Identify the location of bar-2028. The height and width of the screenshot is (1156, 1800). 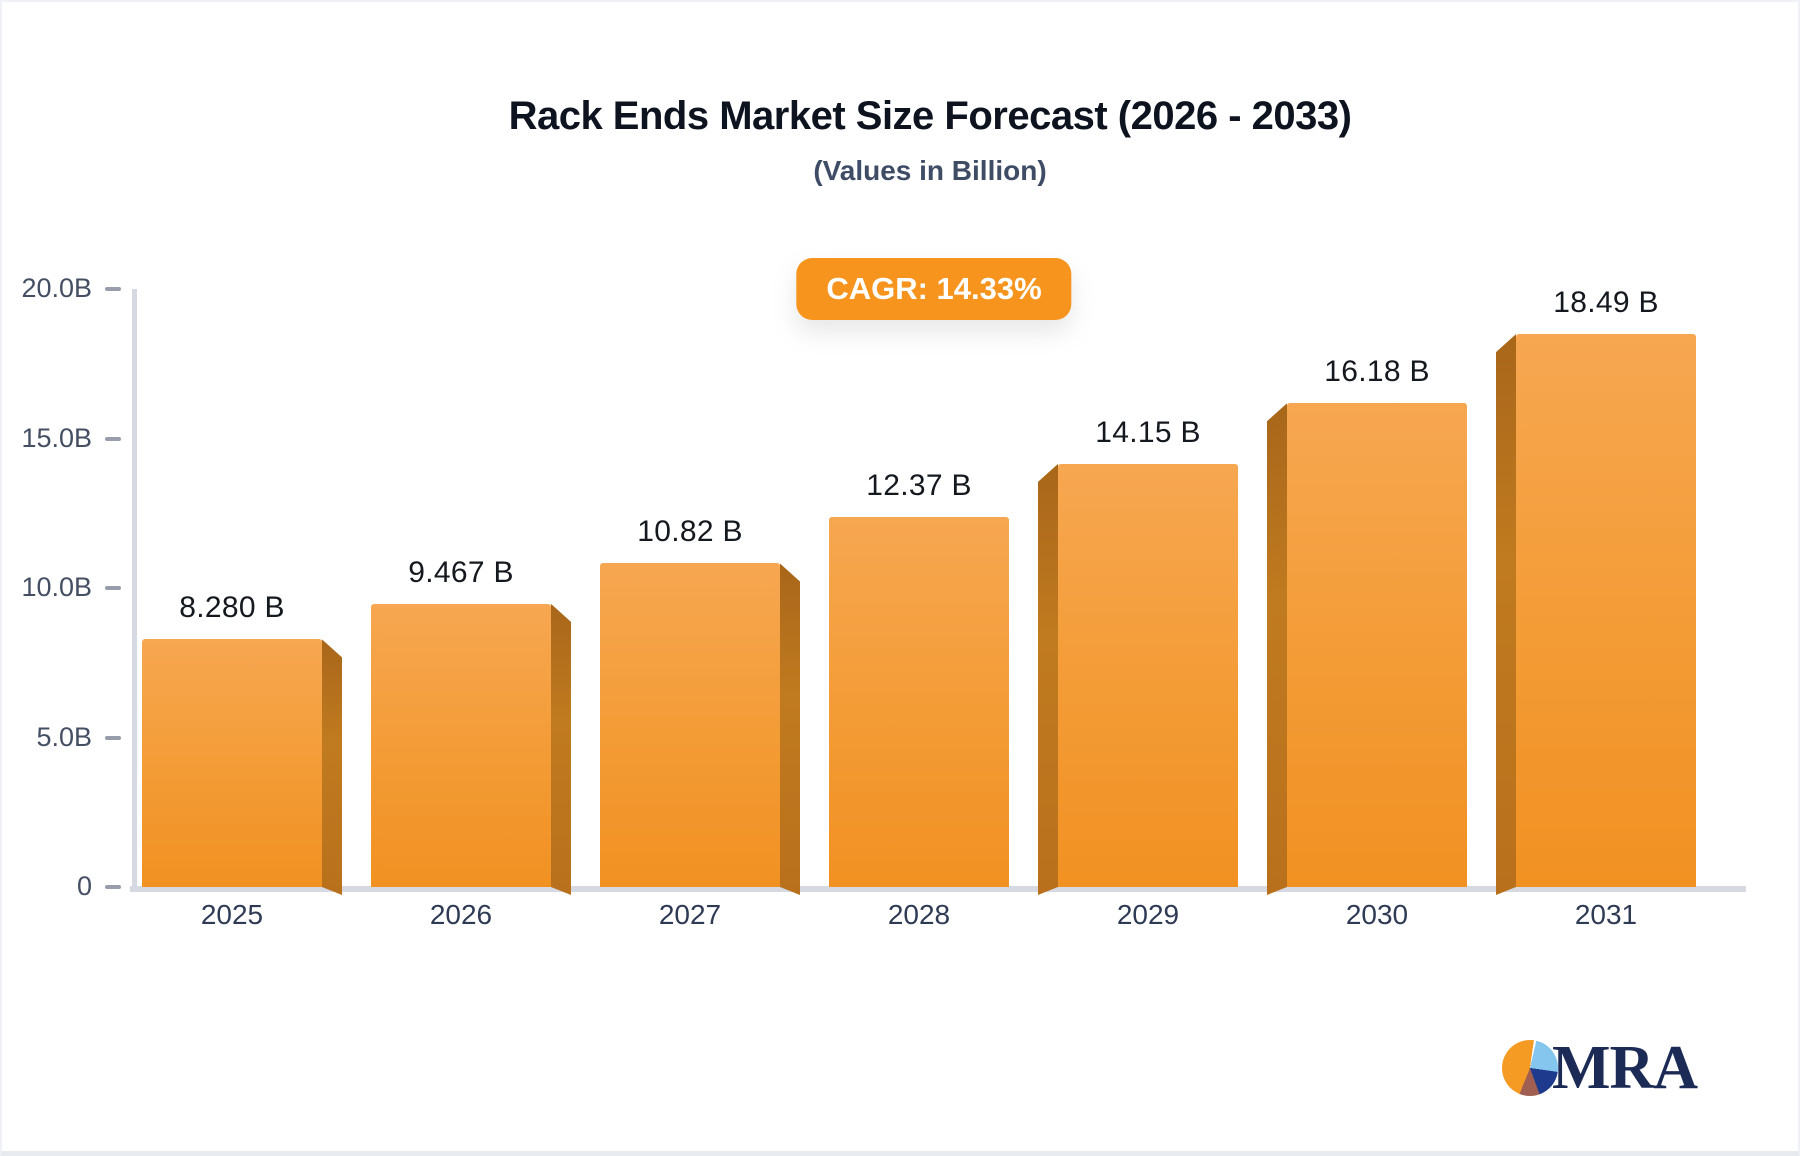
(919, 702).